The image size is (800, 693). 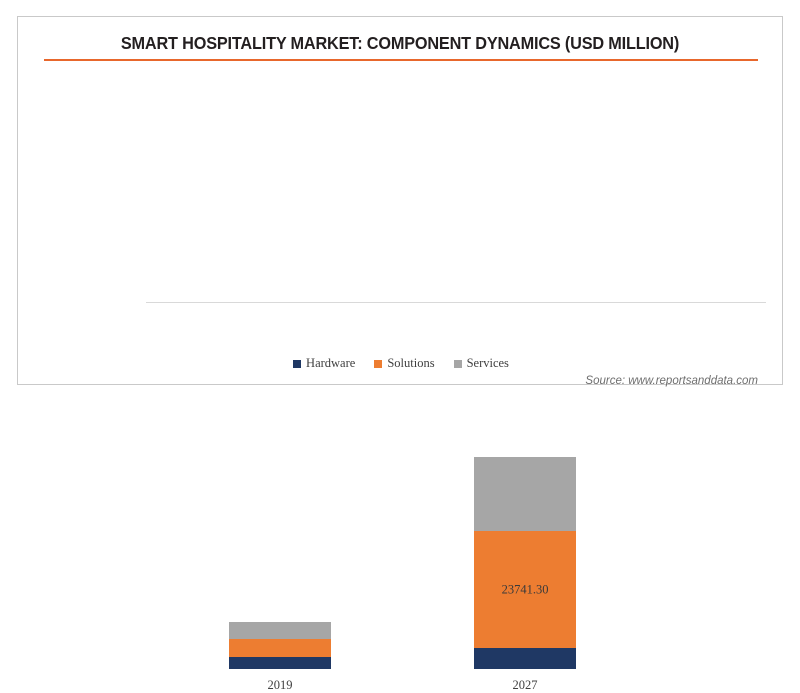 I want to click on category-axis-line, so click(x=456, y=302).